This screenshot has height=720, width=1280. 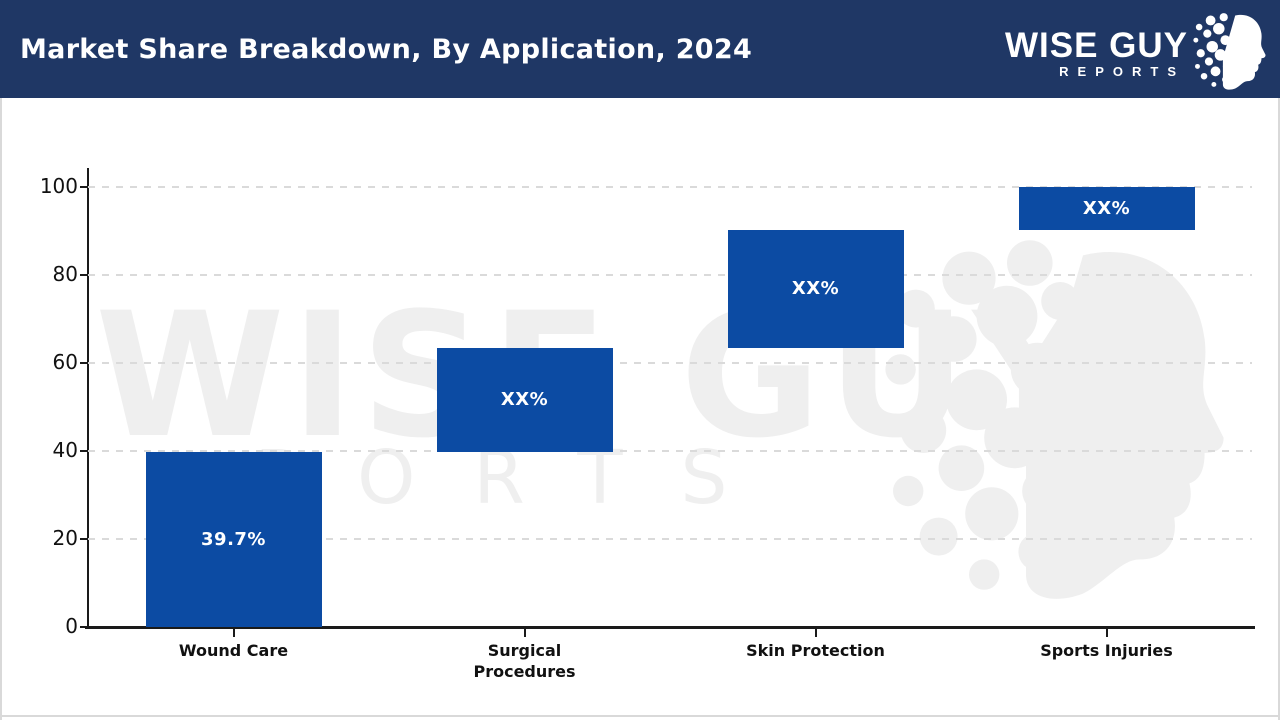 I want to click on bar-wound-care: 39.7%, so click(x=233, y=539).